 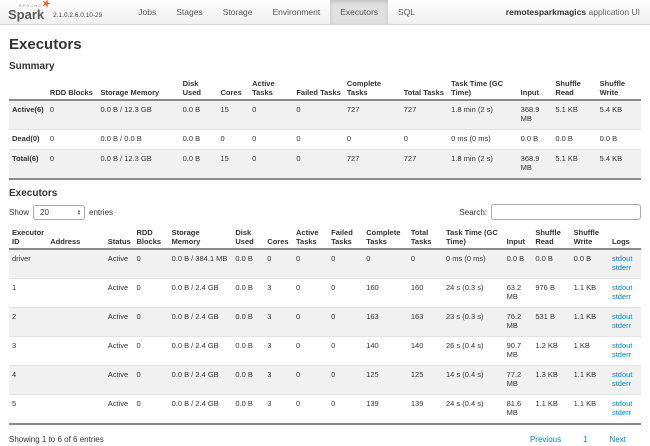 What do you see at coordinates (613, 12) in the screenshot?
I see `app-title-suffix: application UI` at bounding box center [613, 12].